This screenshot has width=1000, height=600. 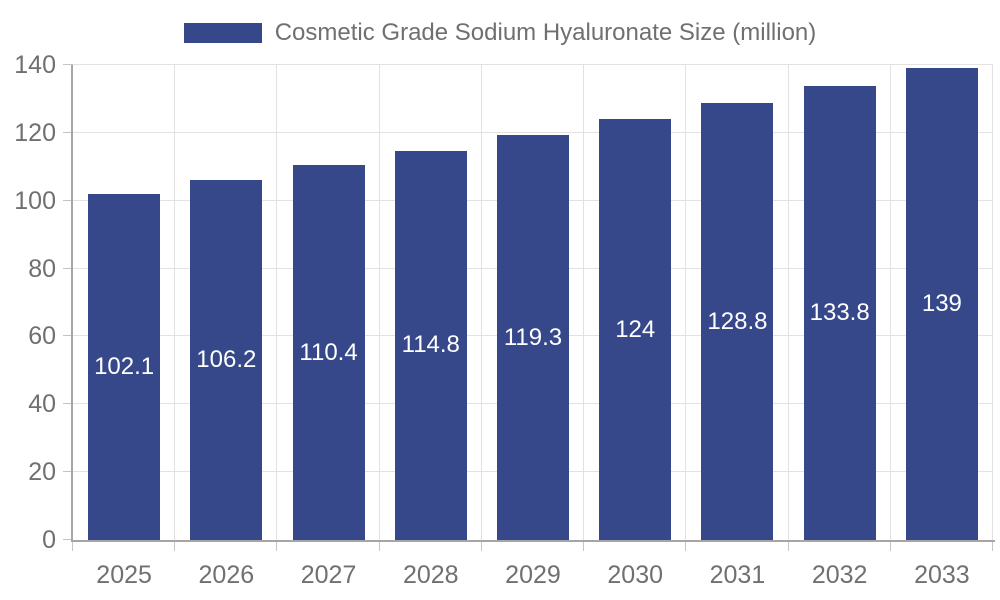 What do you see at coordinates (42, 472) in the screenshot?
I see `y-tick-label: 20` at bounding box center [42, 472].